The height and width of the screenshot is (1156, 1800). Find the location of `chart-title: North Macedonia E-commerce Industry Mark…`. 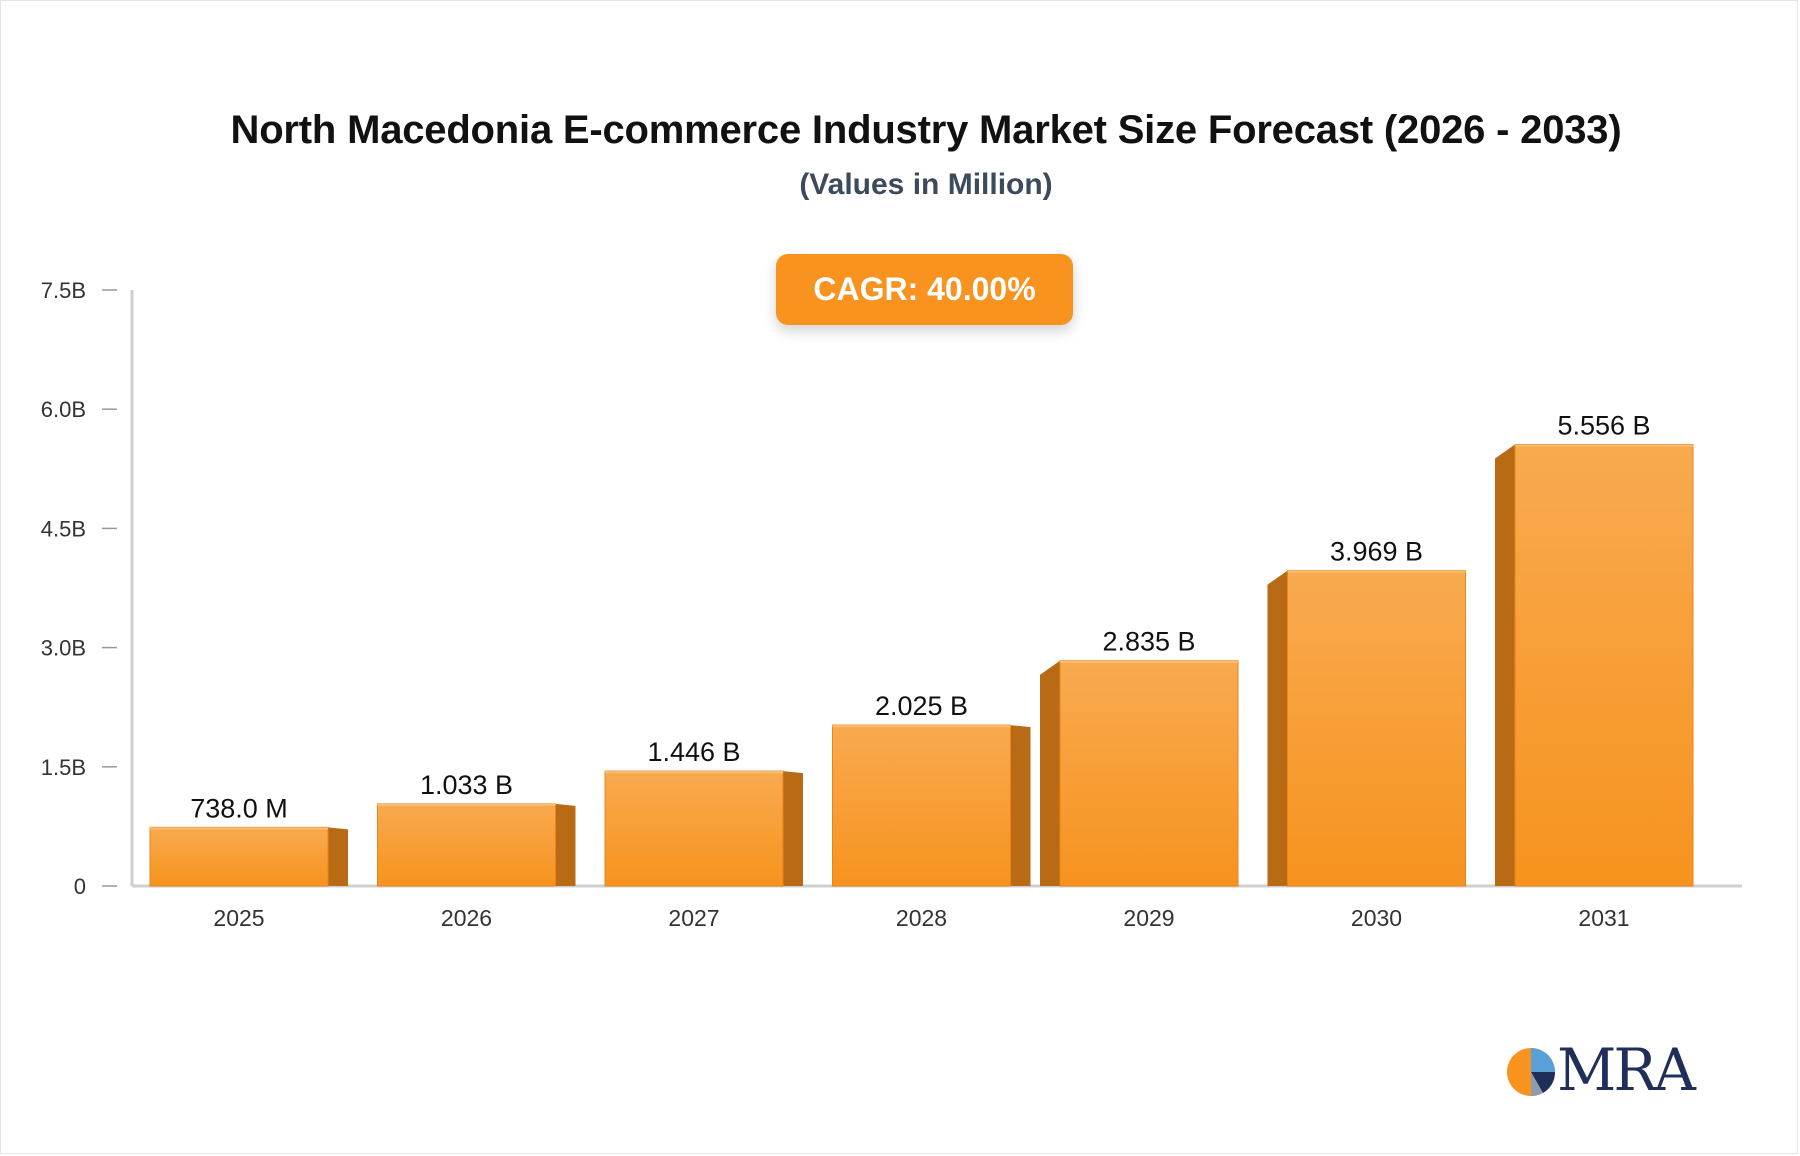

chart-title: North Macedonia E-commerce Industry Mark… is located at coordinates (926, 130).